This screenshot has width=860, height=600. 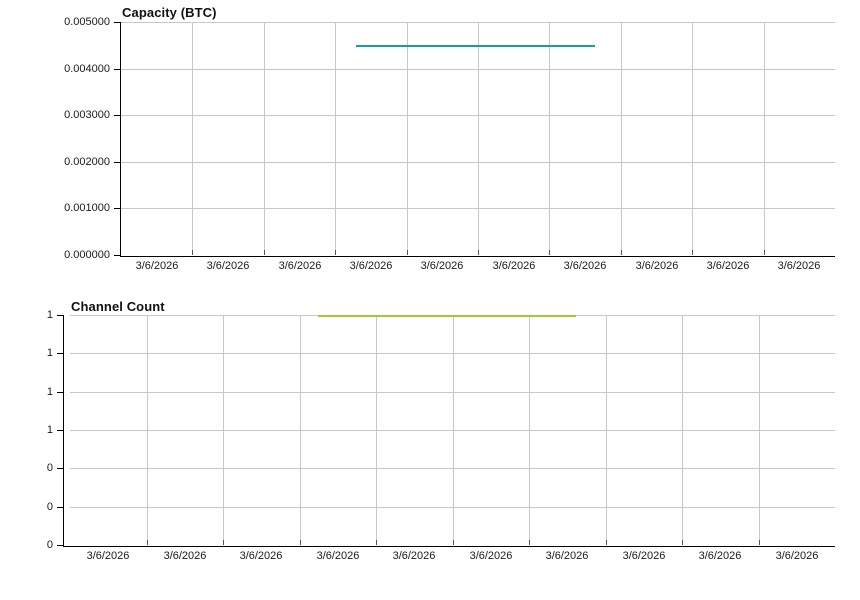 I want to click on channel-count-chart-title: Channel Count, so click(x=118, y=306).